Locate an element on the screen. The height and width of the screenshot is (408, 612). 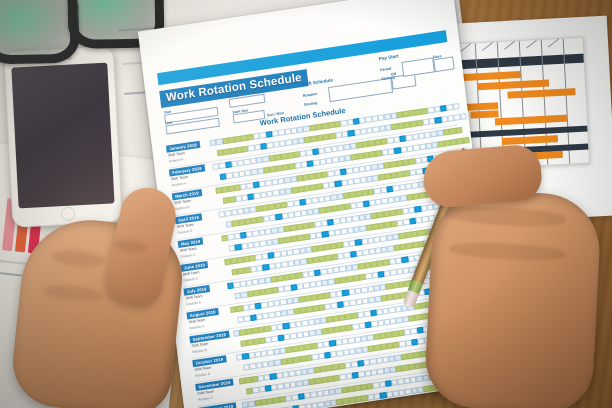
row-note: Rotation C is located at coordinates (205, 398).